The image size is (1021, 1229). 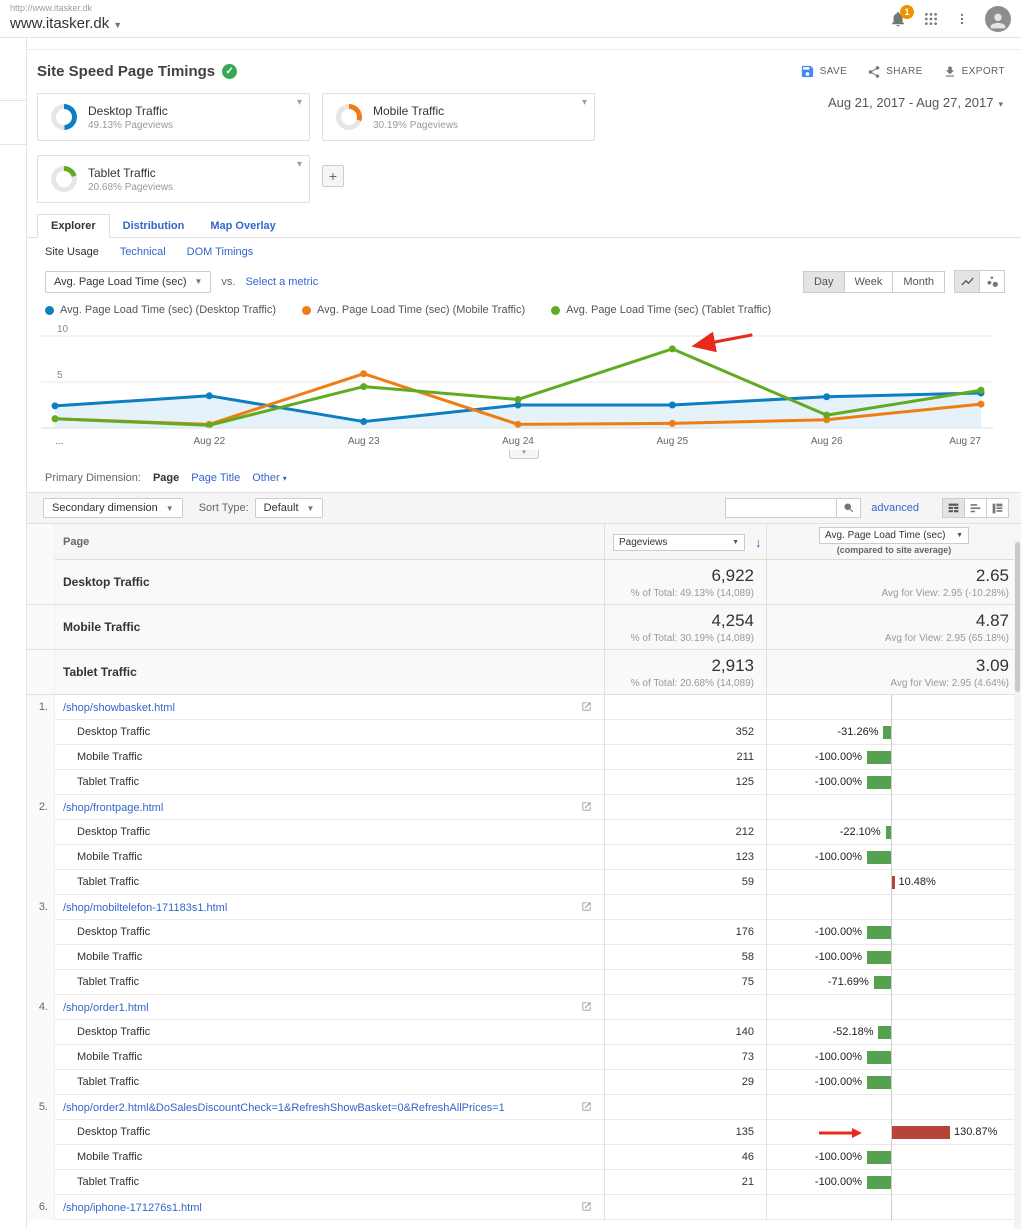 I want to click on secondary-dimension-button: Secondary dimension ▼, so click(x=113, y=508).